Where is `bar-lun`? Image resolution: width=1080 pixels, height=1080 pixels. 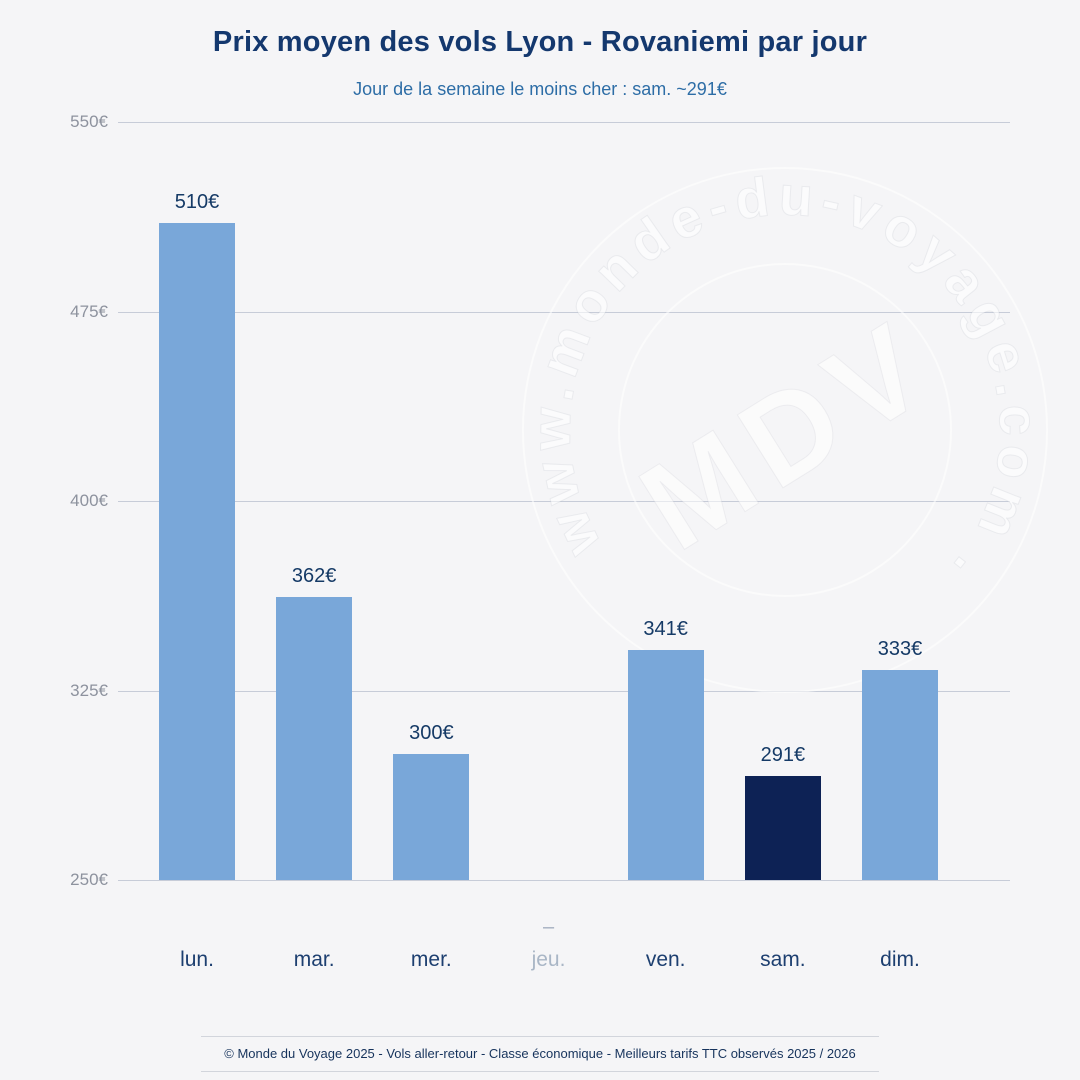 bar-lun is located at coordinates (197, 551).